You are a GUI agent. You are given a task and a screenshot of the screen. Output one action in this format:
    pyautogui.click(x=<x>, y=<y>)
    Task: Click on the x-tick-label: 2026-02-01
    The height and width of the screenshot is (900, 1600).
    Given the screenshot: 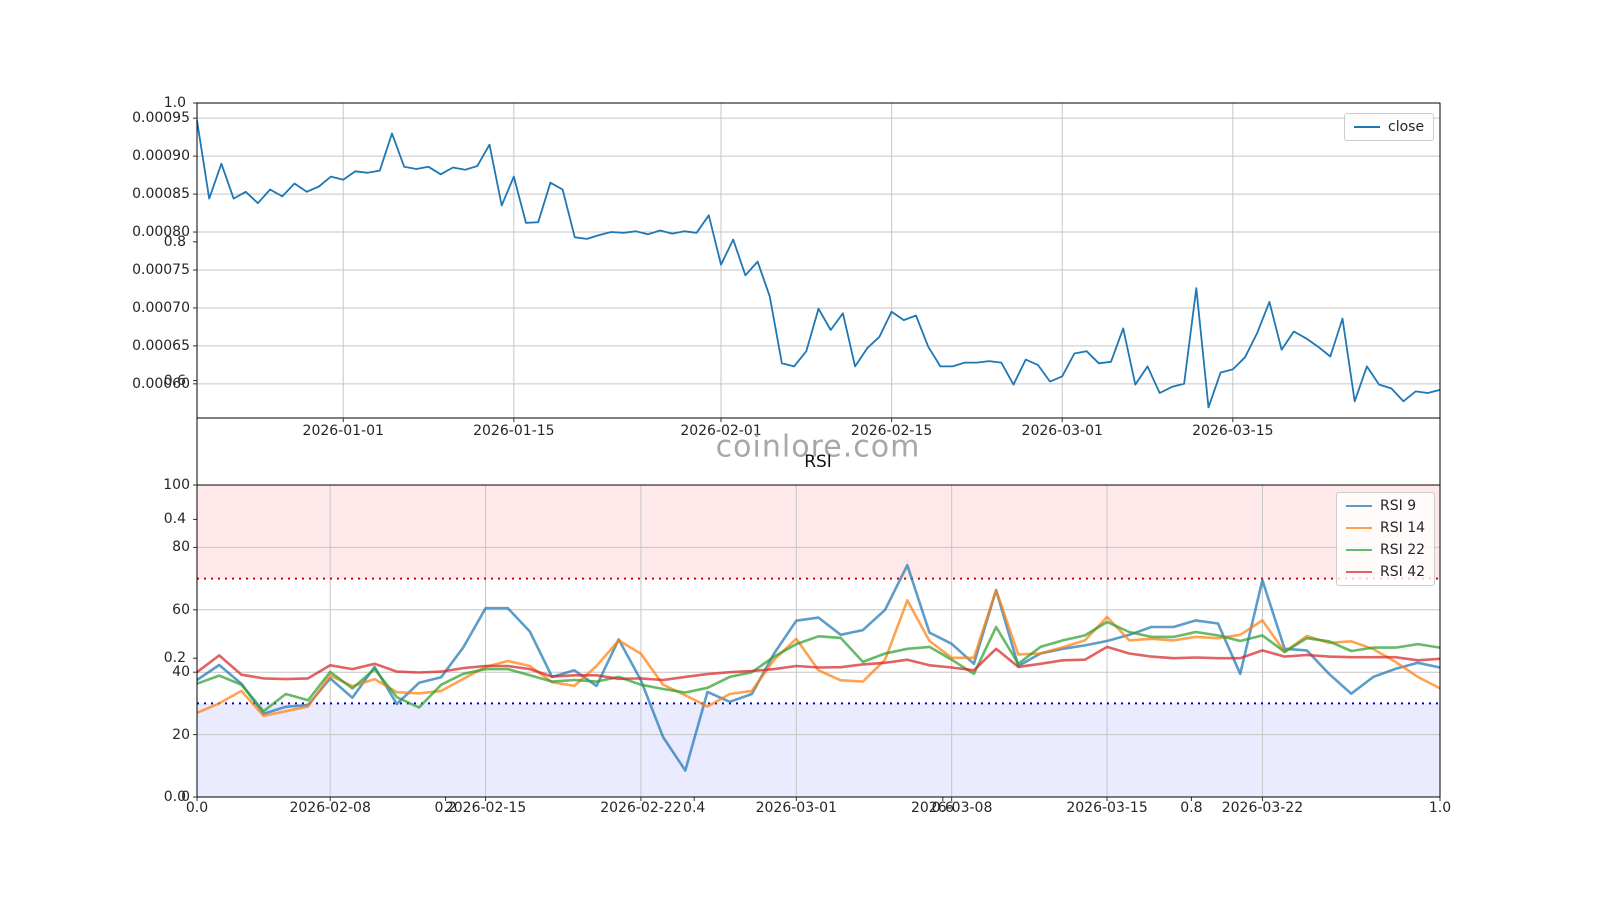 What is the action you would take?
    pyautogui.click(x=721, y=431)
    